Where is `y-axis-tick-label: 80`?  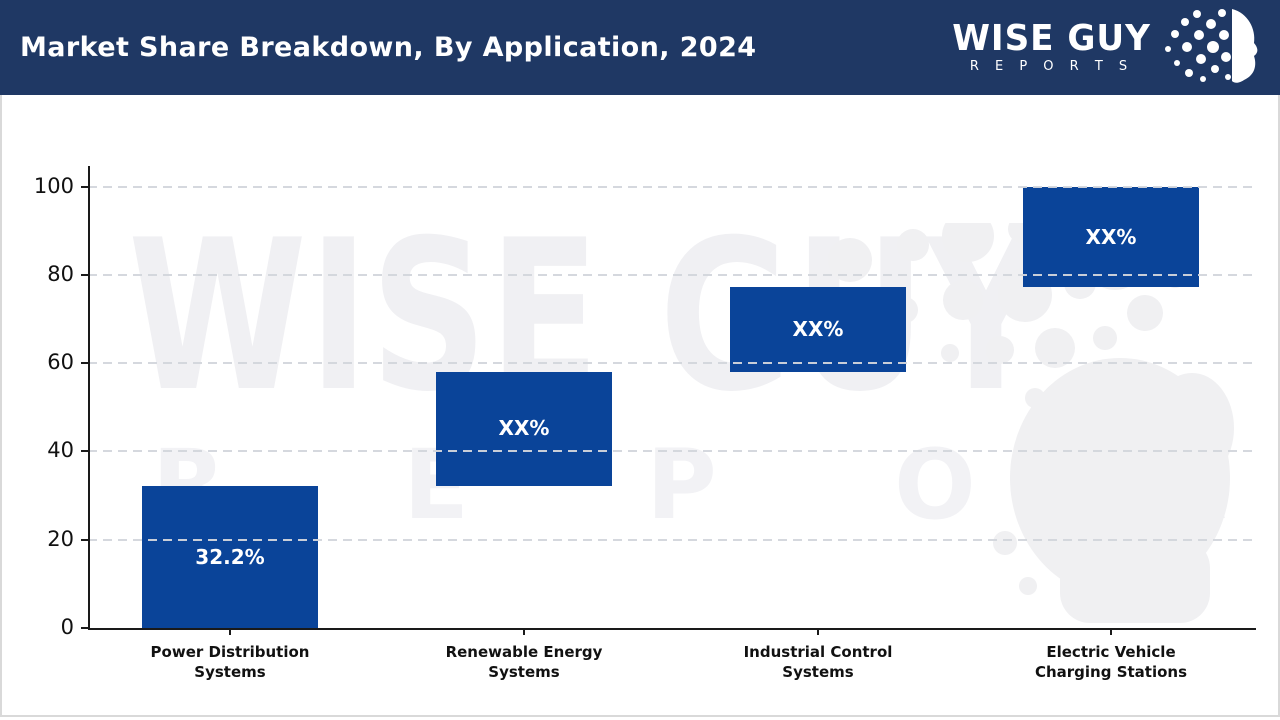
y-axis-tick-label: 80 is located at coordinates (60, 273).